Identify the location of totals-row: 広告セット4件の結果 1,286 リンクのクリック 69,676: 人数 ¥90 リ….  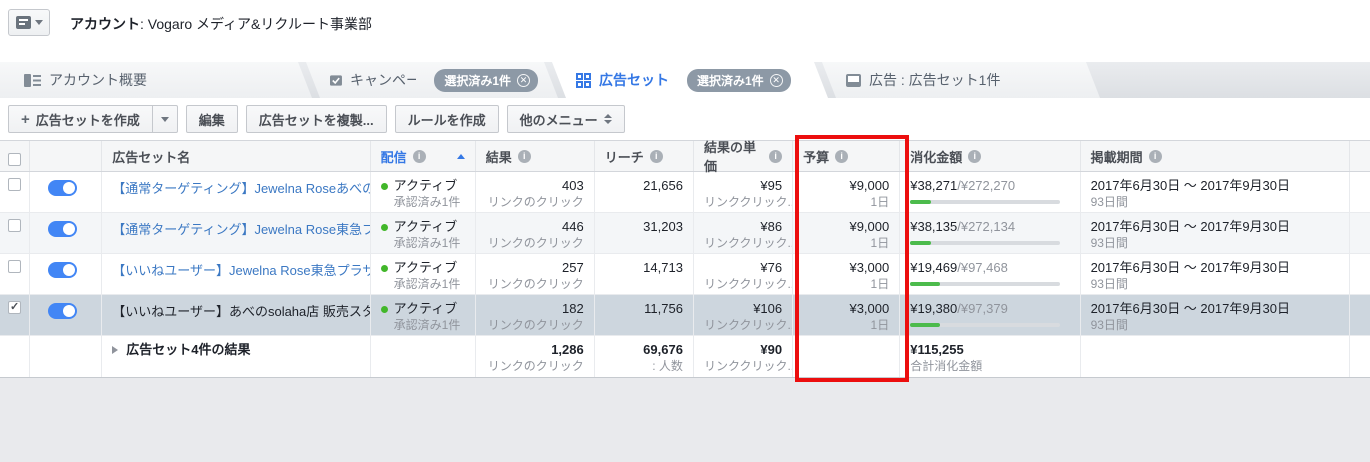
(685, 357).